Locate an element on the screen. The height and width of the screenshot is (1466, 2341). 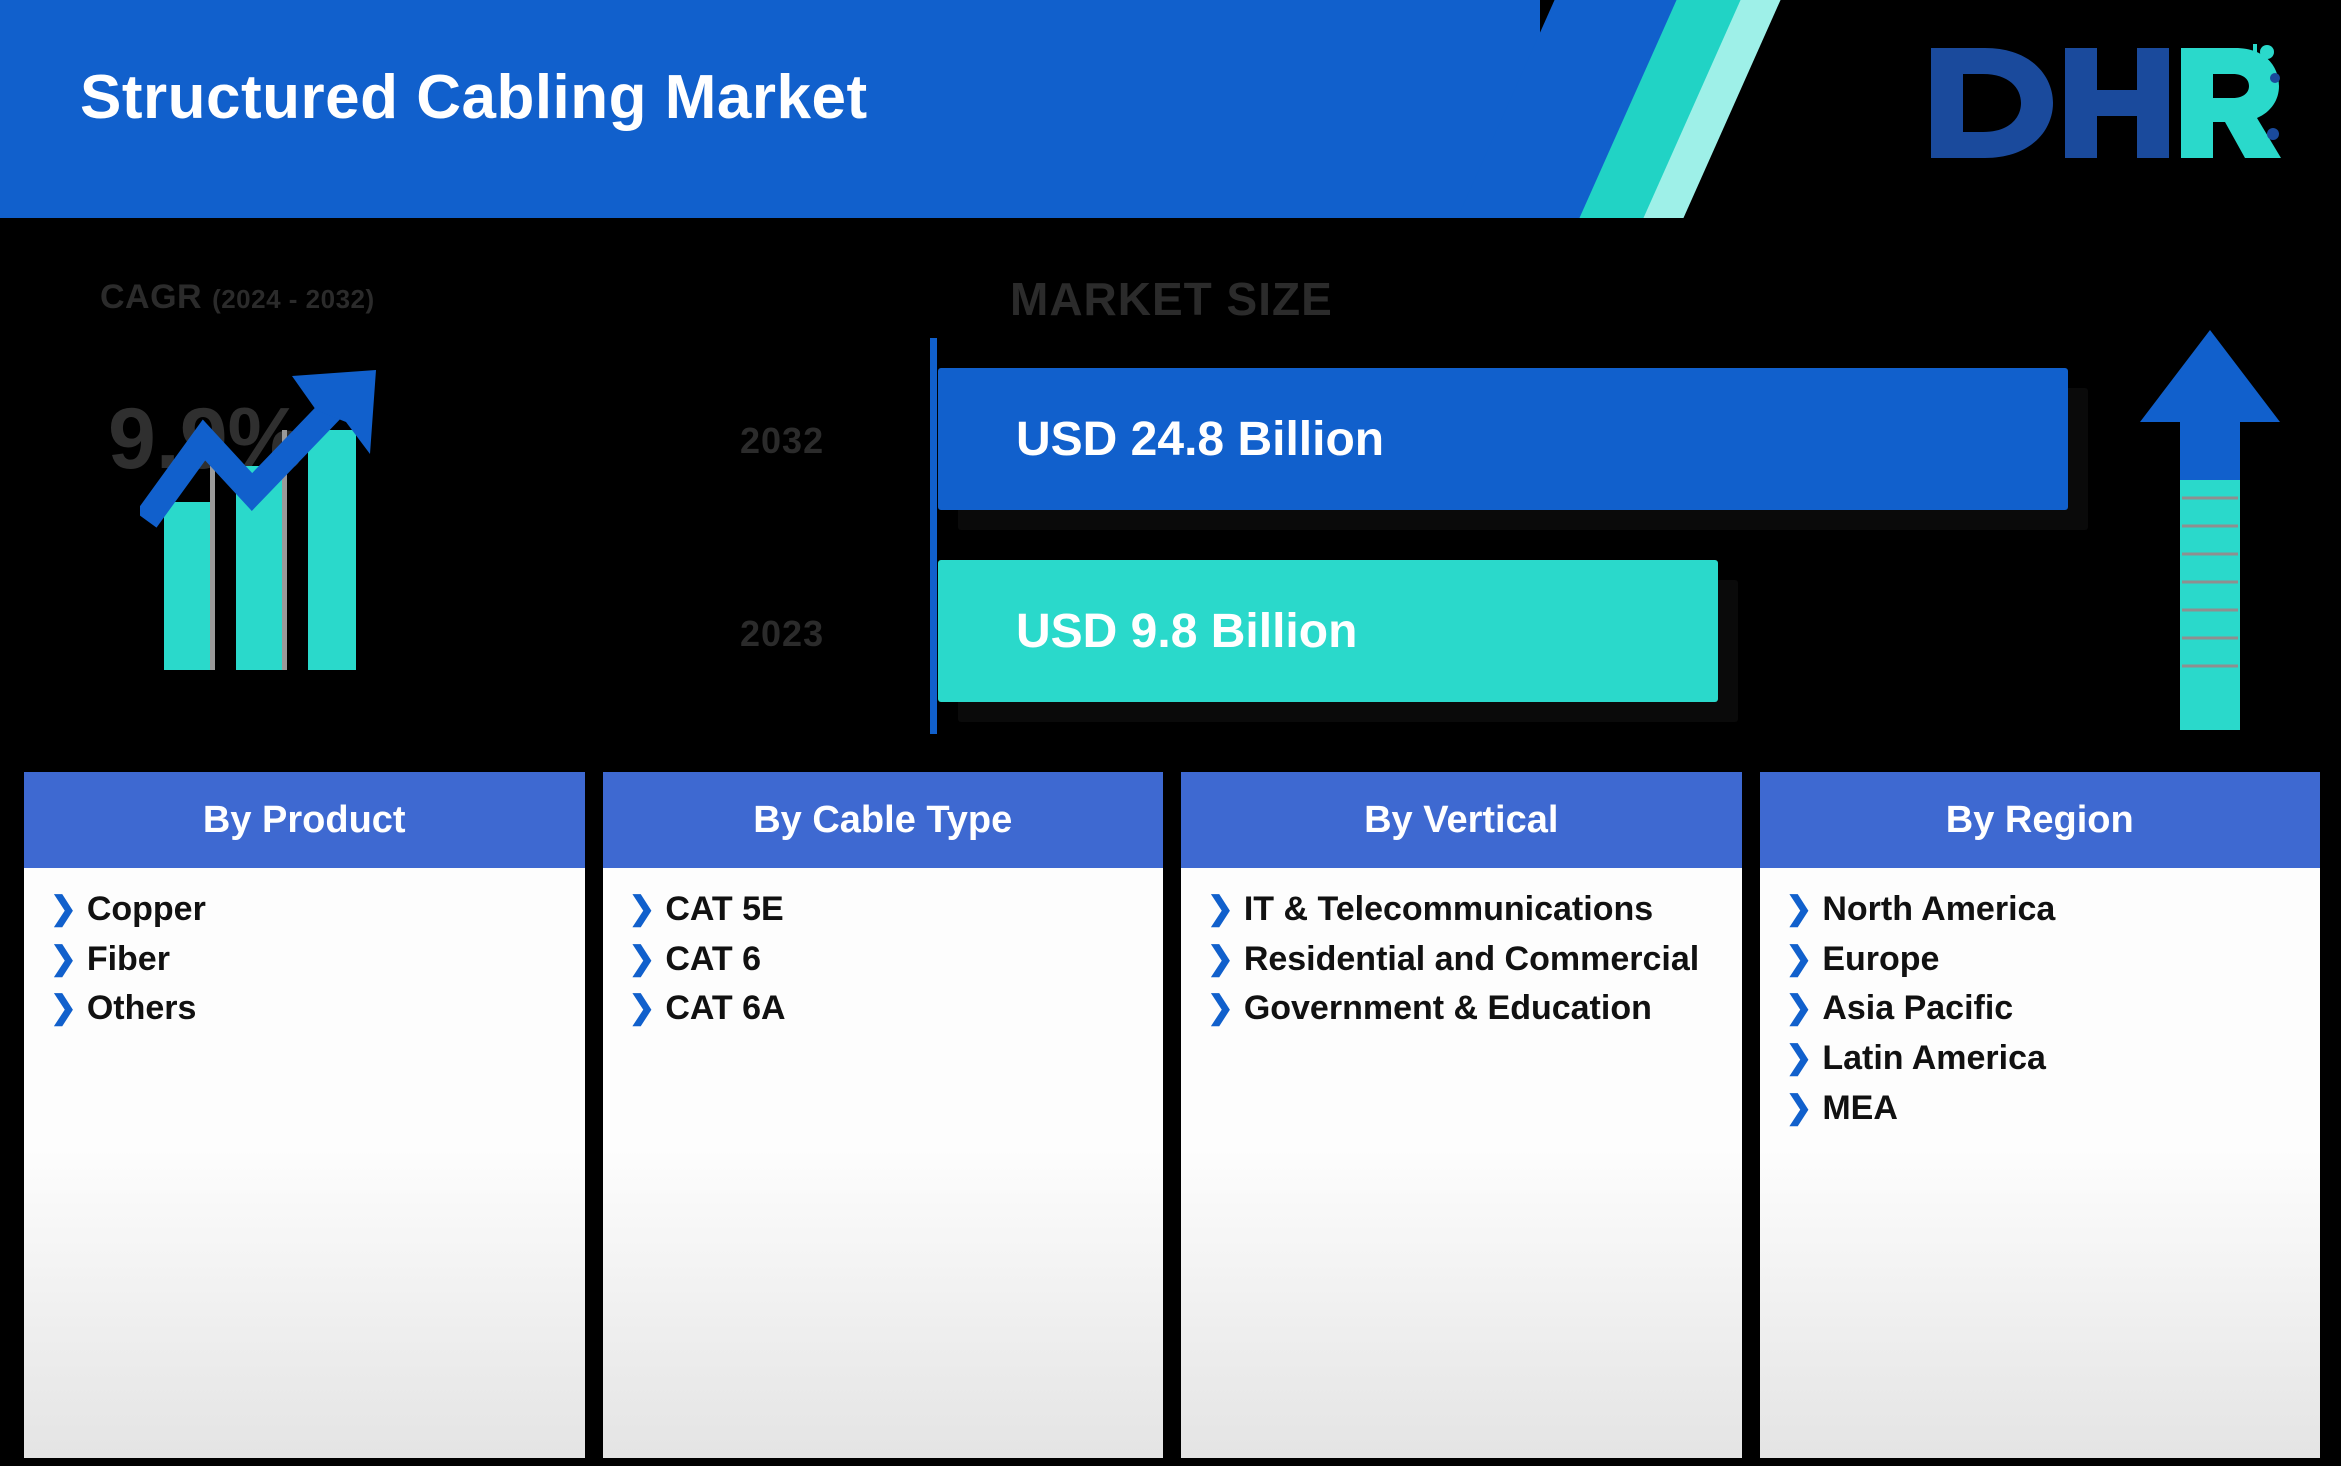
upward-arrow-icon is located at coordinates (2210, 530).